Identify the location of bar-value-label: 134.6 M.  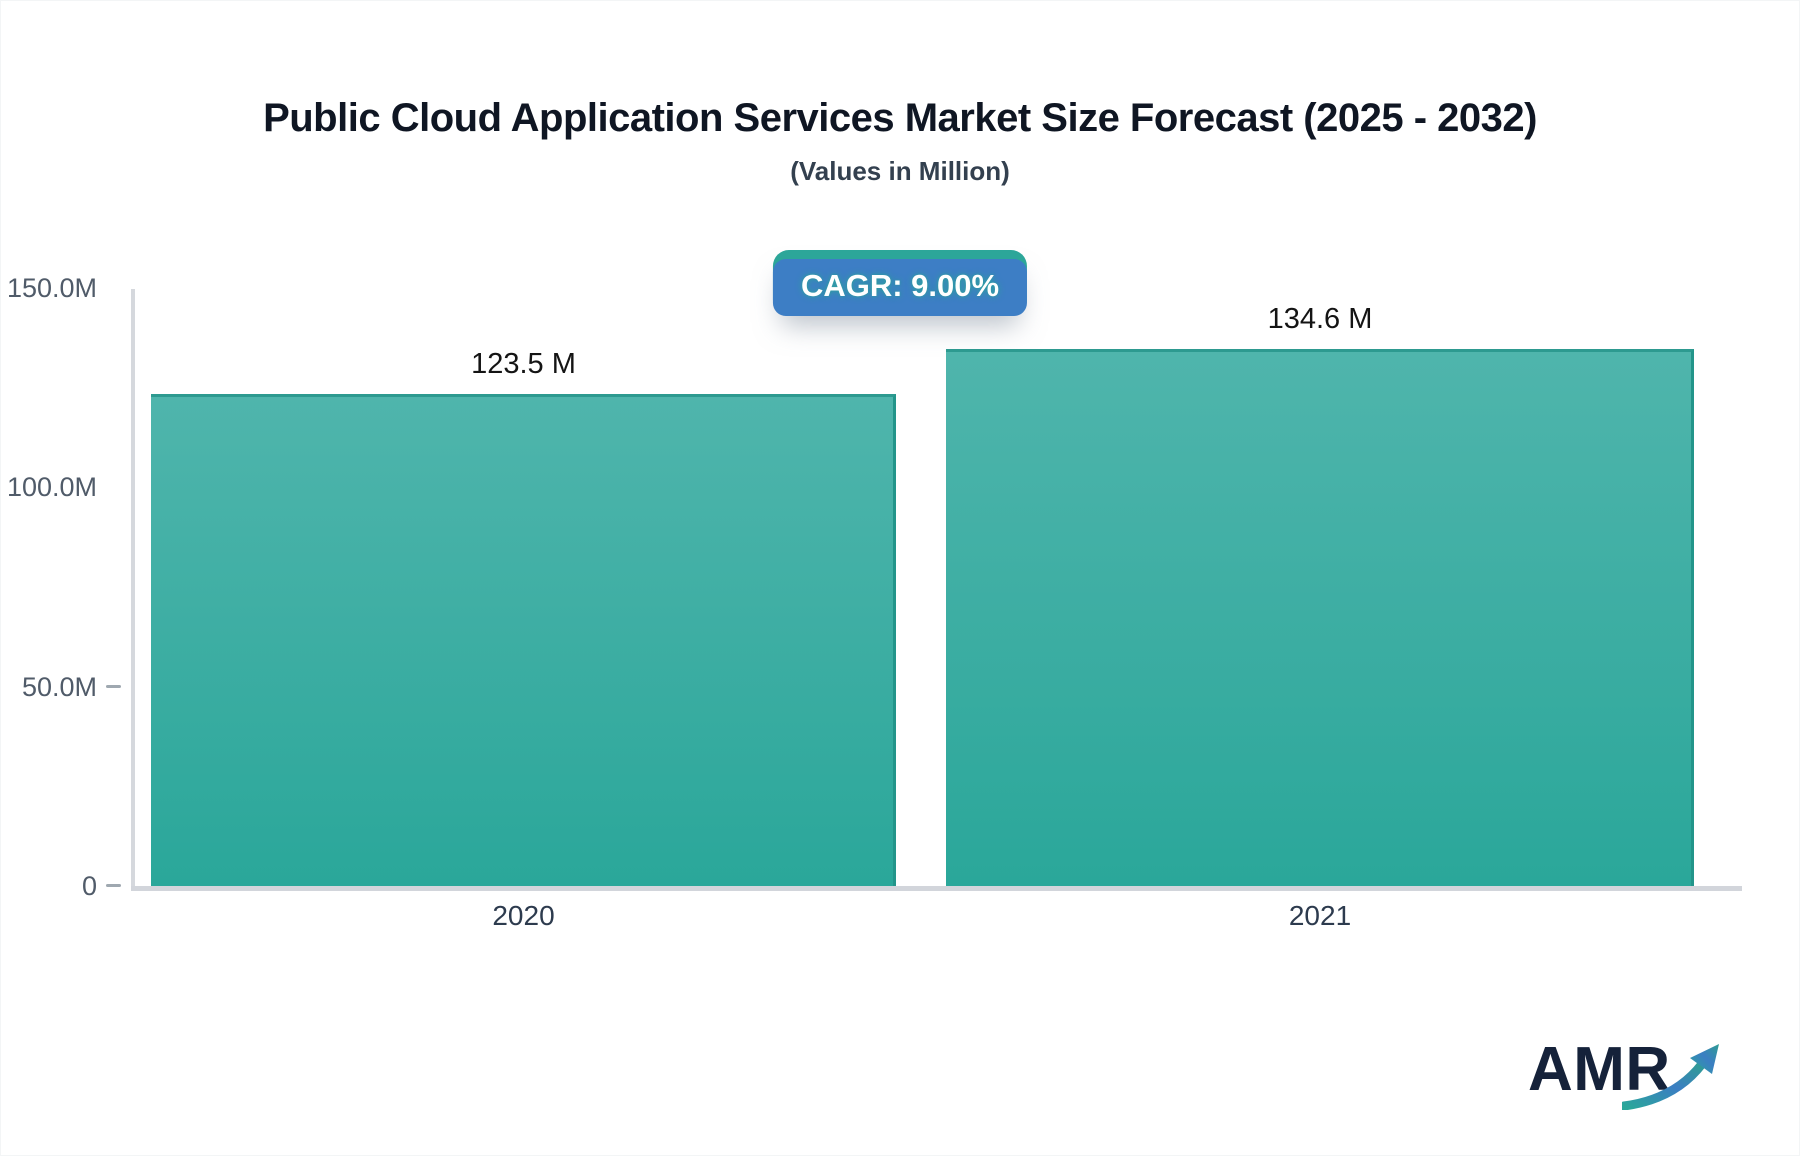
(1320, 319).